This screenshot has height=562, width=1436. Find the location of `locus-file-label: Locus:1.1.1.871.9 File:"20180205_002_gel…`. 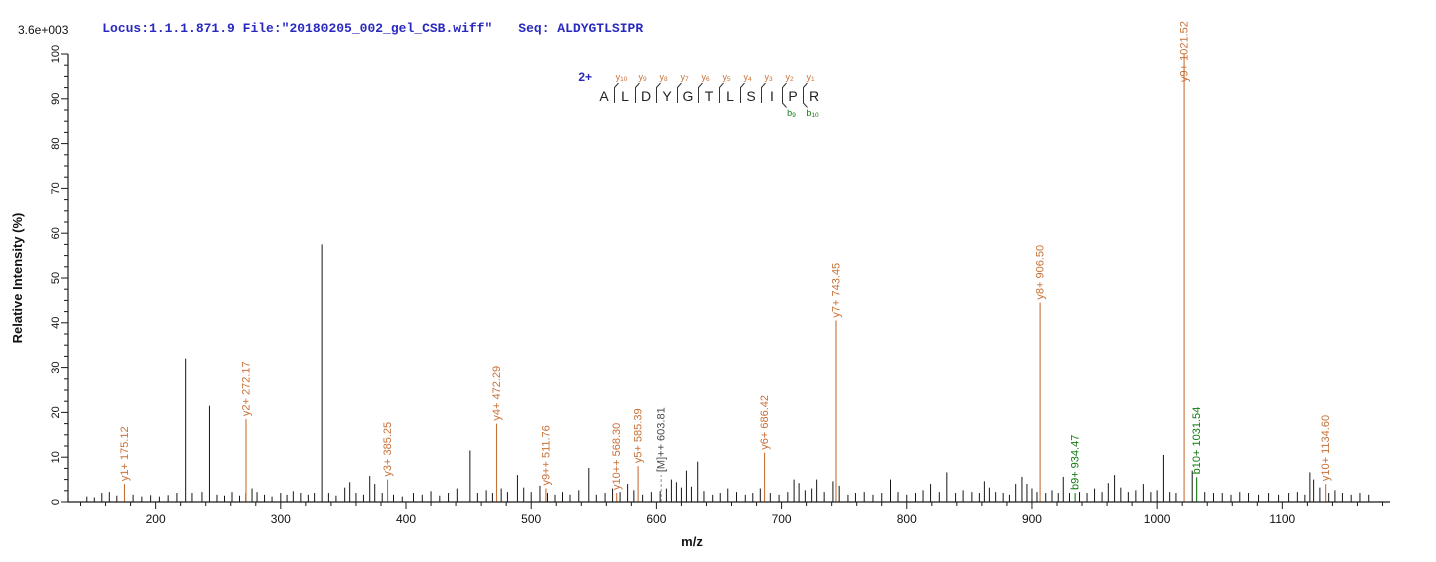

locus-file-label: Locus:1.1.1.871.9 File:"20180205_002_gel… is located at coordinates (297, 28).